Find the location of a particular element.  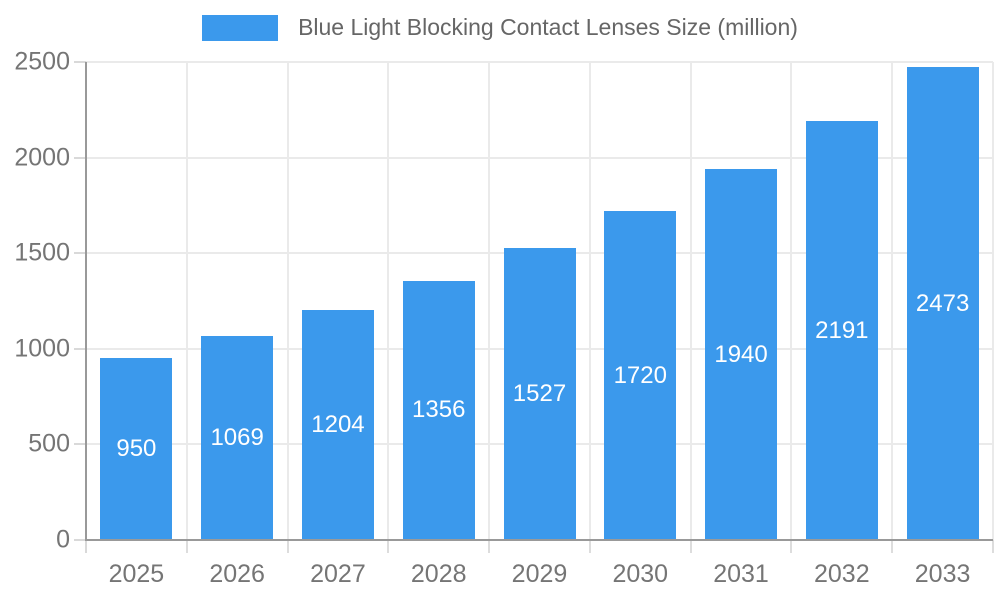

y-axis-label: 2500 is located at coordinates (42, 61).